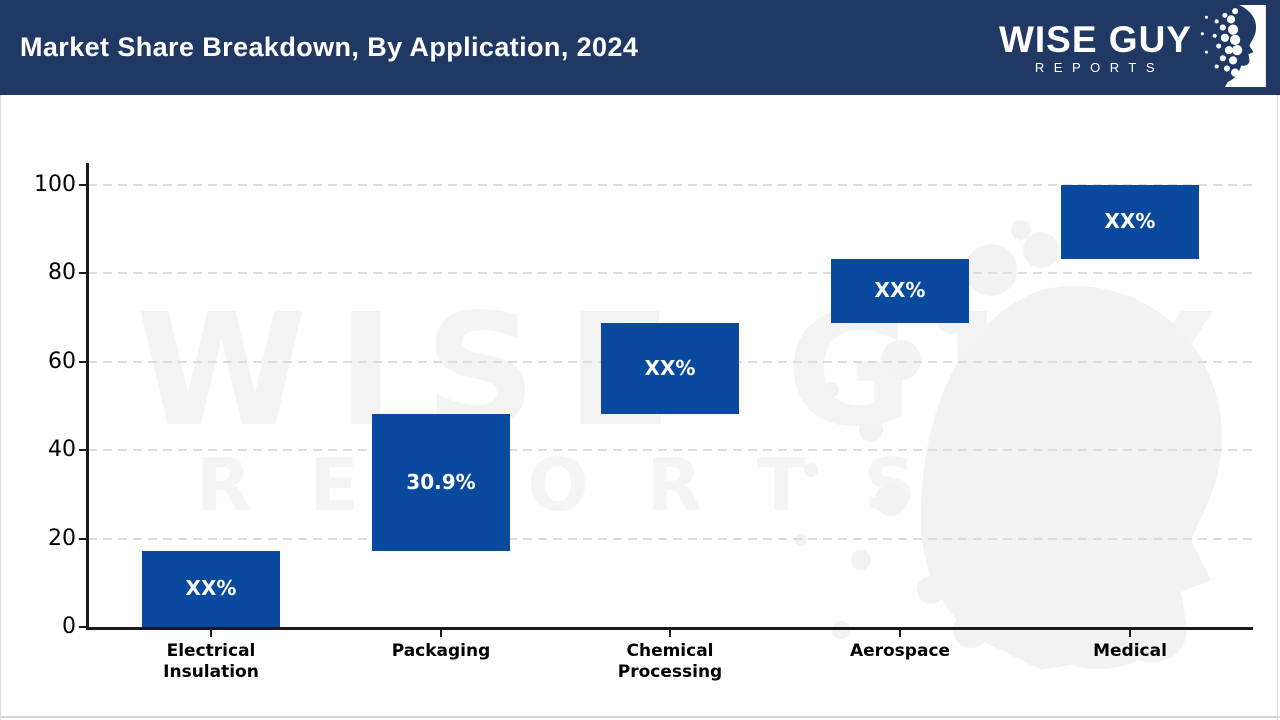  I want to click on bar-segment: 30.9%, so click(441, 482).